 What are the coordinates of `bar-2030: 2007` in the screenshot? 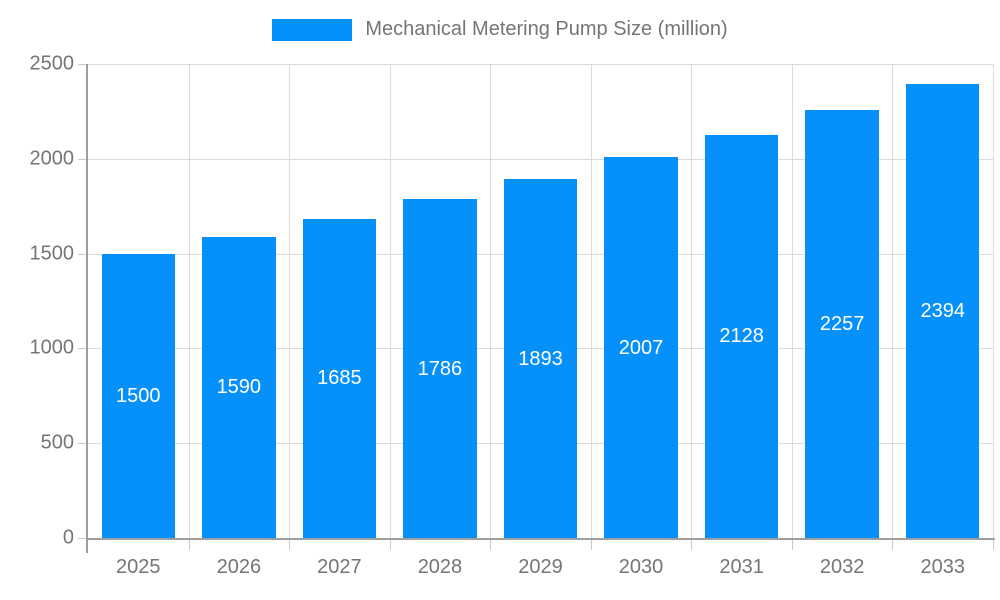 It's located at (641, 347).